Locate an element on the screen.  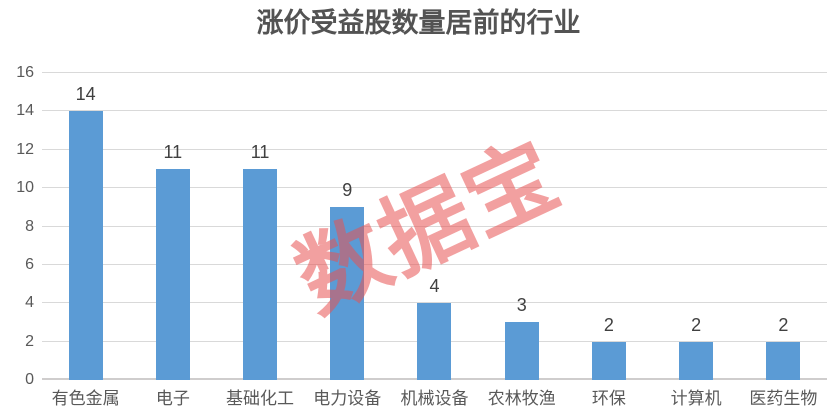
y-tick-label: 0 is located at coordinates (29, 379).